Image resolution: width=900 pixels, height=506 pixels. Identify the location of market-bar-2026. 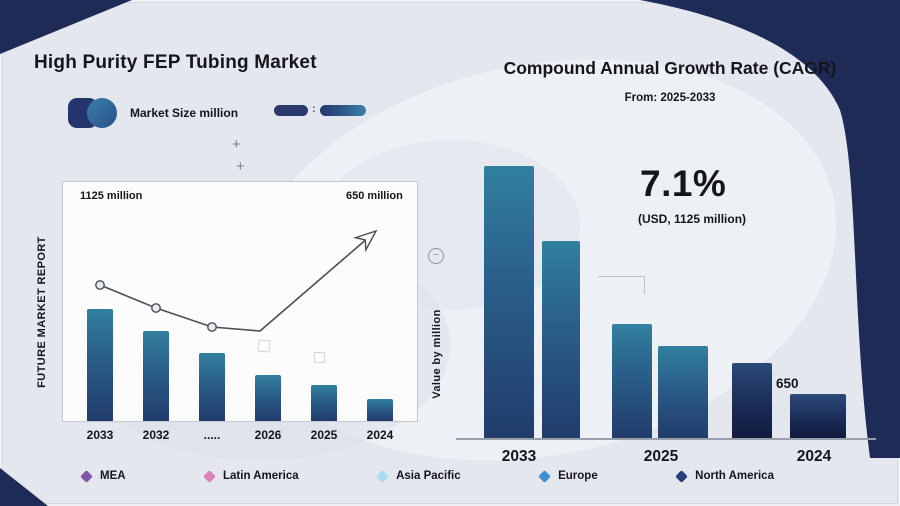
(268, 398).